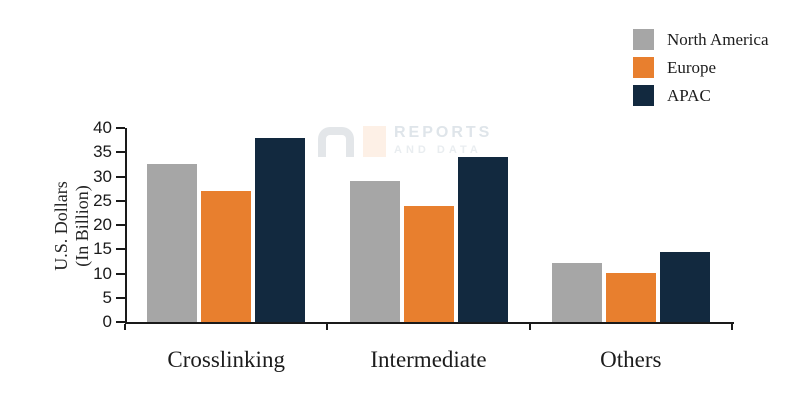 Image resolution: width=800 pixels, height=401 pixels. What do you see at coordinates (438, 150) in the screenshot?
I see `watermark-line2: AND DATA` at bounding box center [438, 150].